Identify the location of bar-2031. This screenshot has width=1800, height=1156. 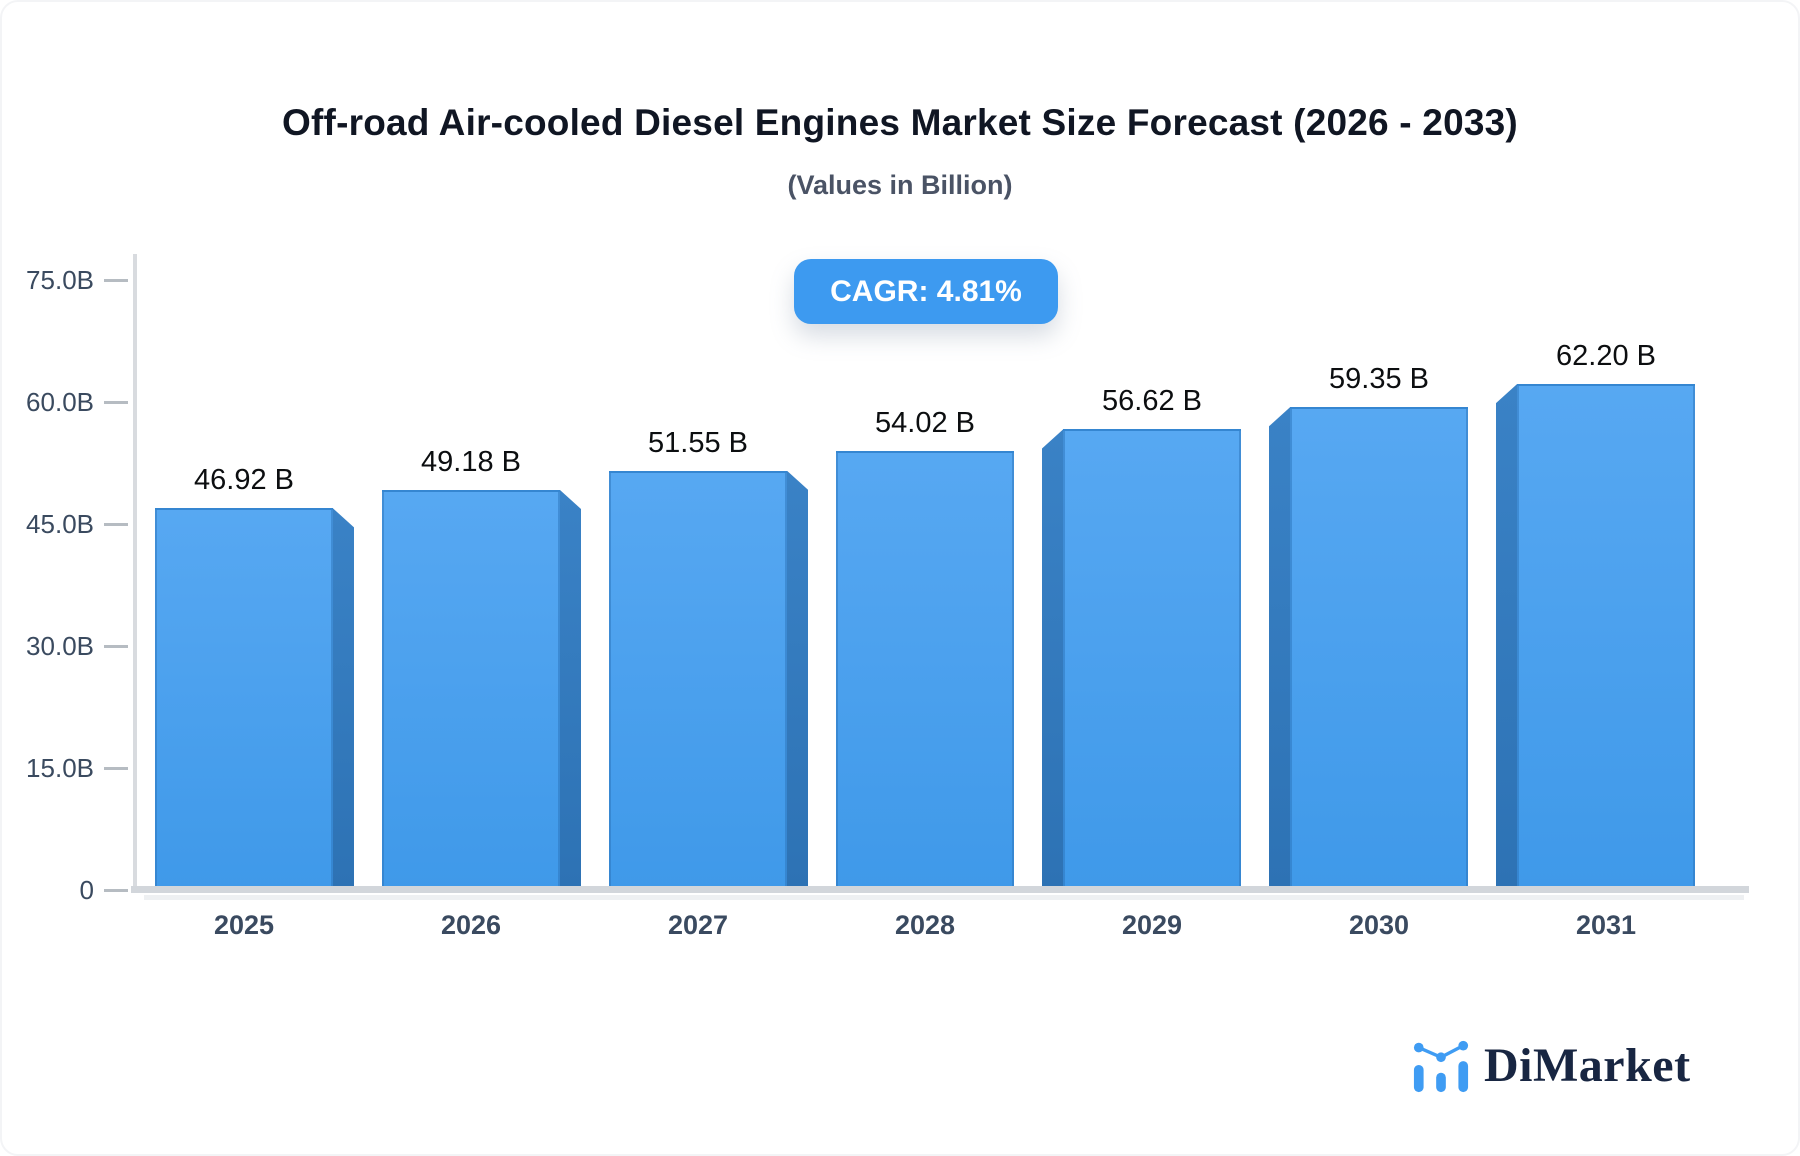
(1606, 637).